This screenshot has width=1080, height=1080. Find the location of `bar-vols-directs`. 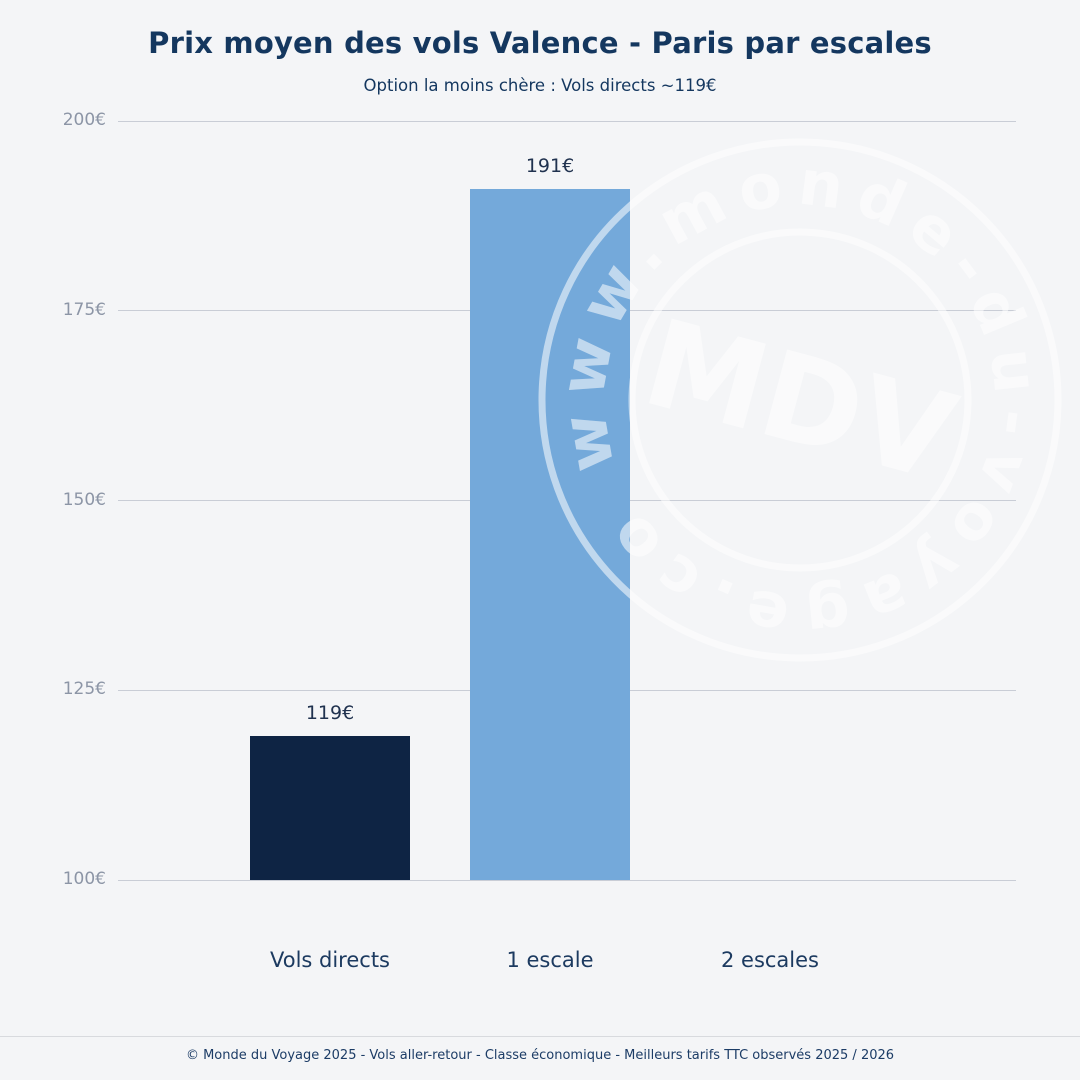

bar-vols-directs is located at coordinates (330, 807).